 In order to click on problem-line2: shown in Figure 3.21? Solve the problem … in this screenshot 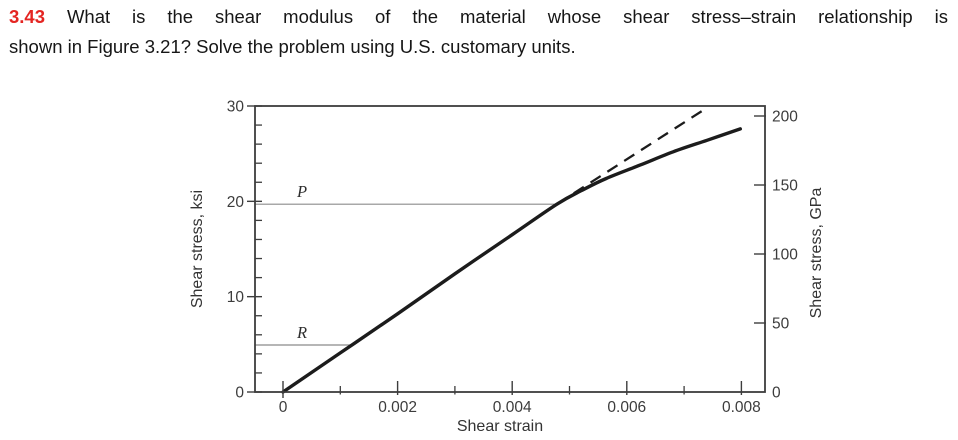, I will do `click(292, 46)`.